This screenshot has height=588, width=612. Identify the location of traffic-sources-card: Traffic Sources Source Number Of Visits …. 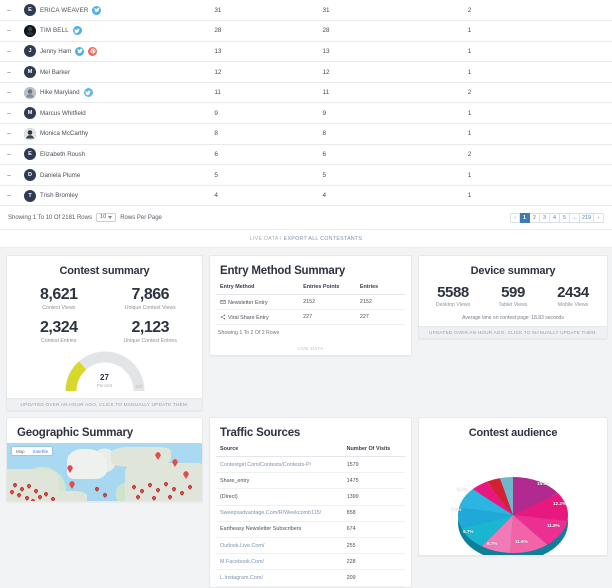
(310, 502).